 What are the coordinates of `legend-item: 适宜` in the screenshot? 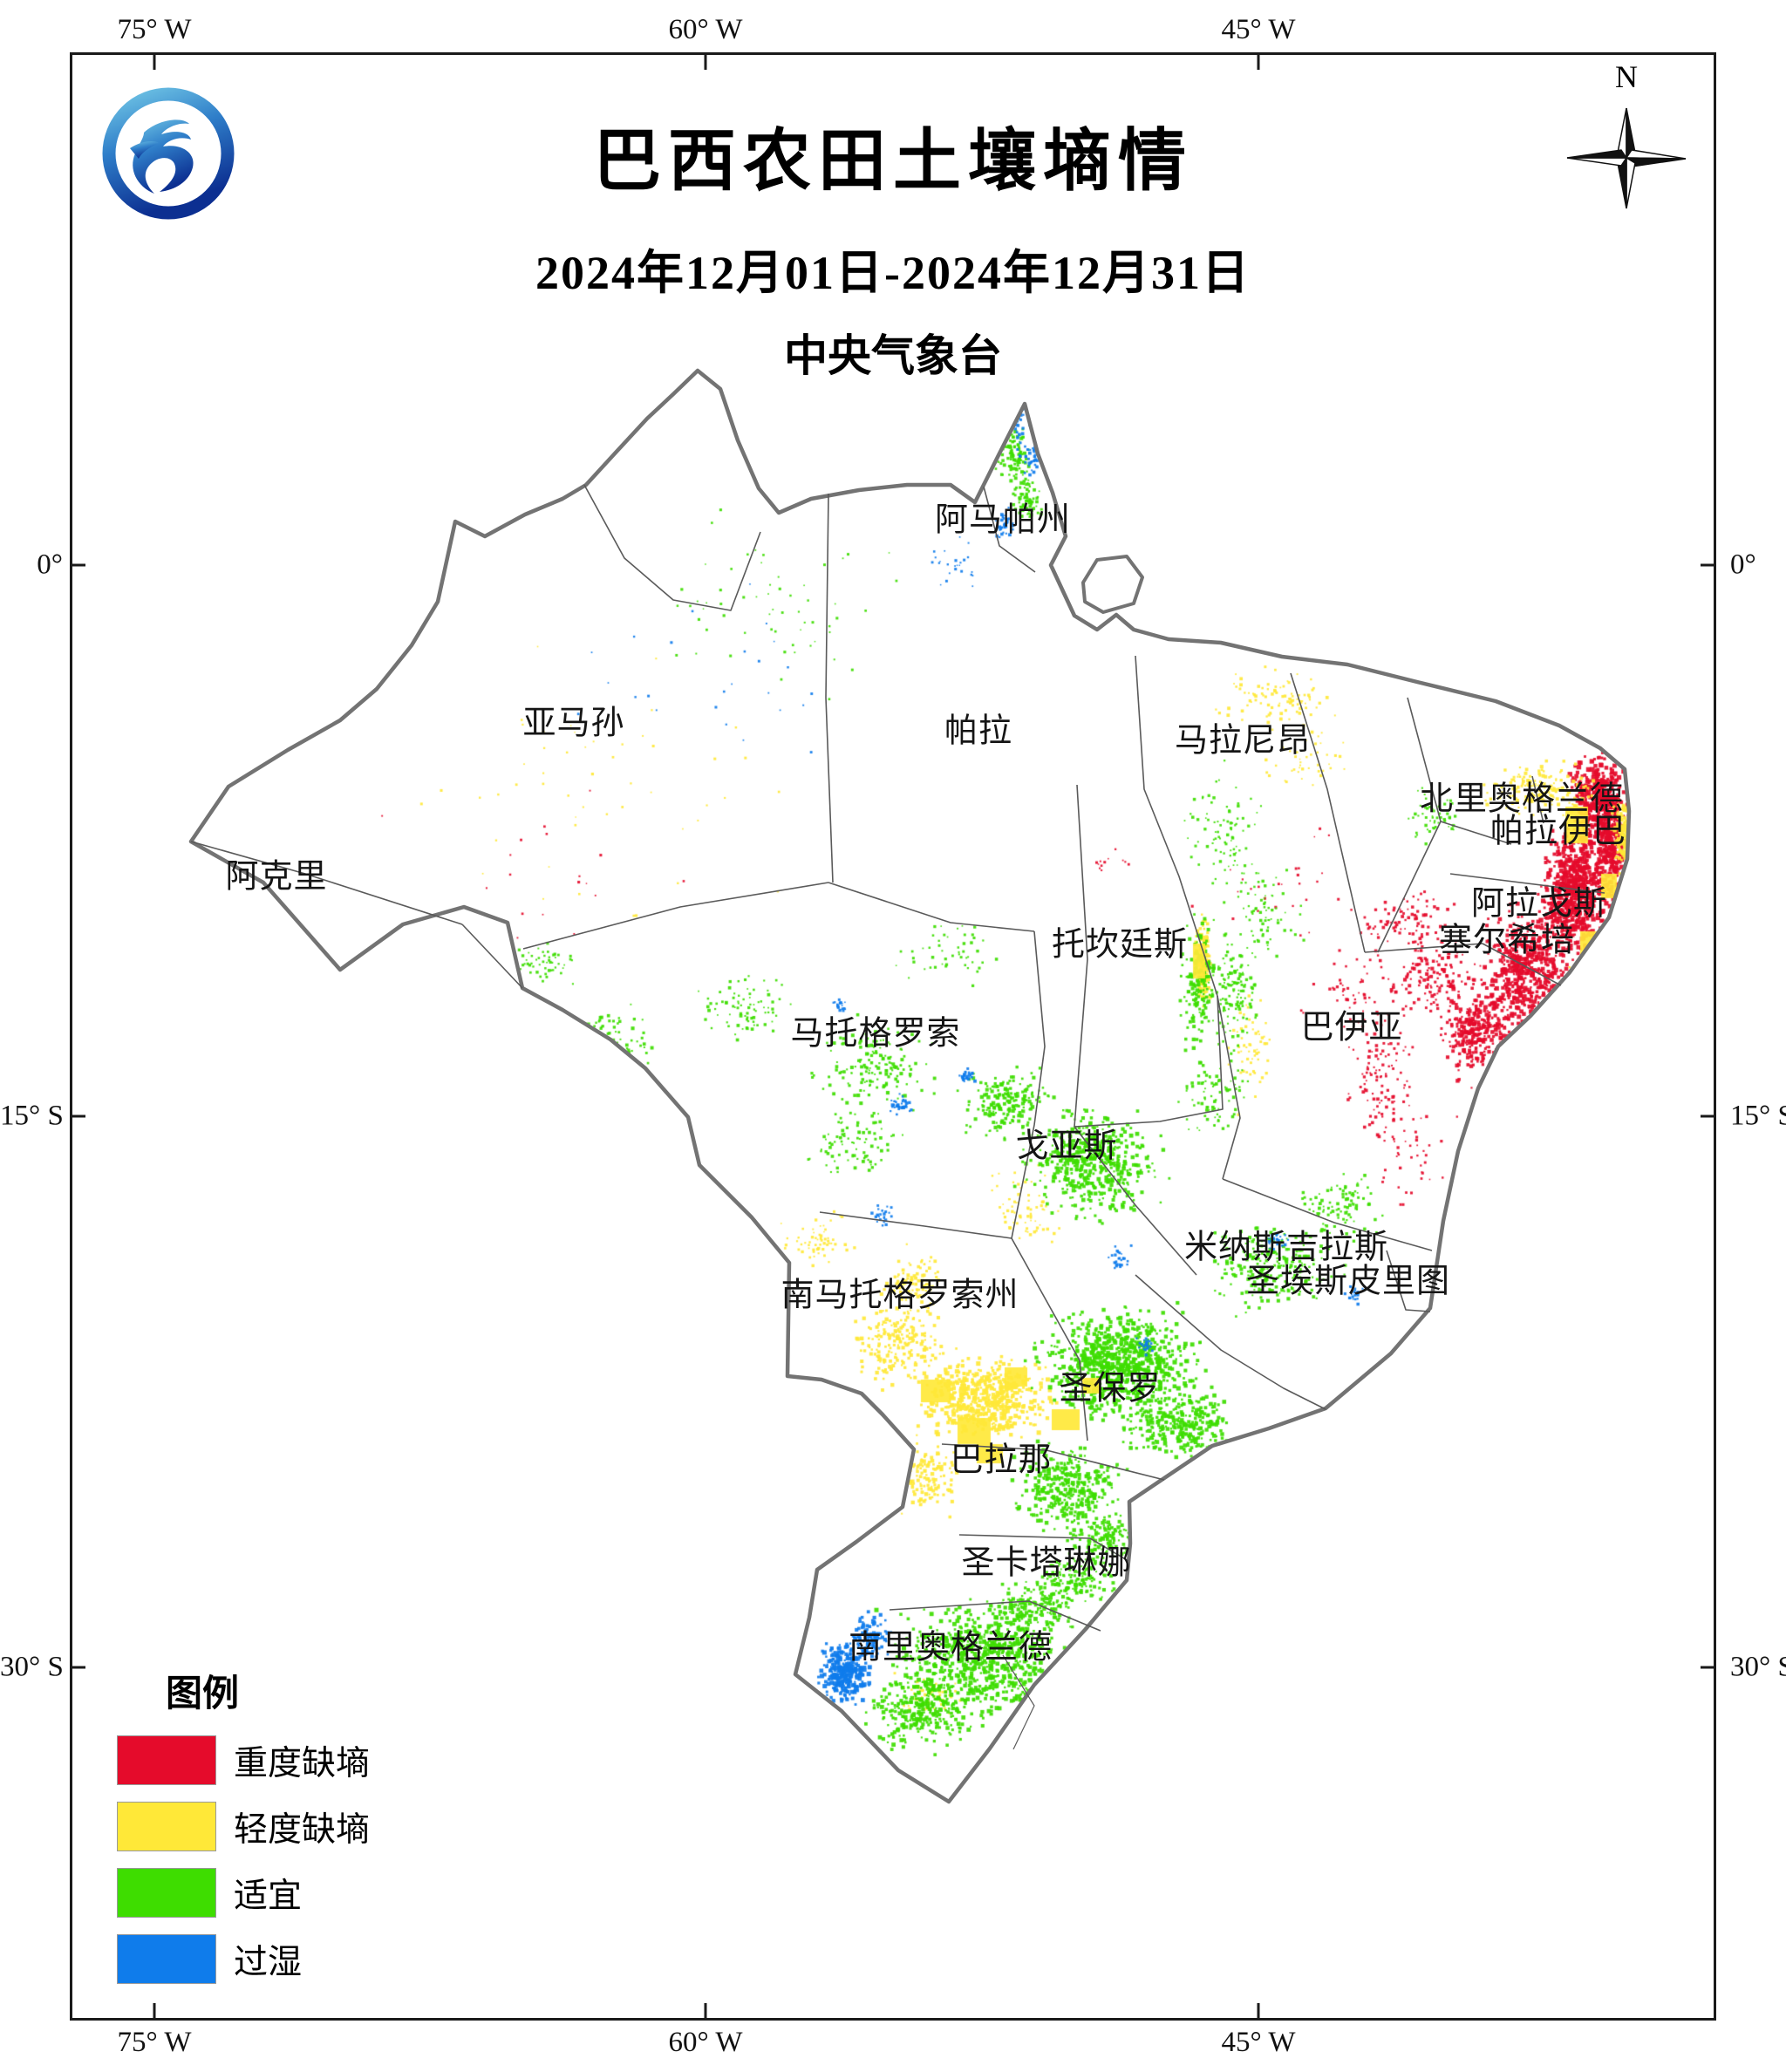 It's located at (236, 1893).